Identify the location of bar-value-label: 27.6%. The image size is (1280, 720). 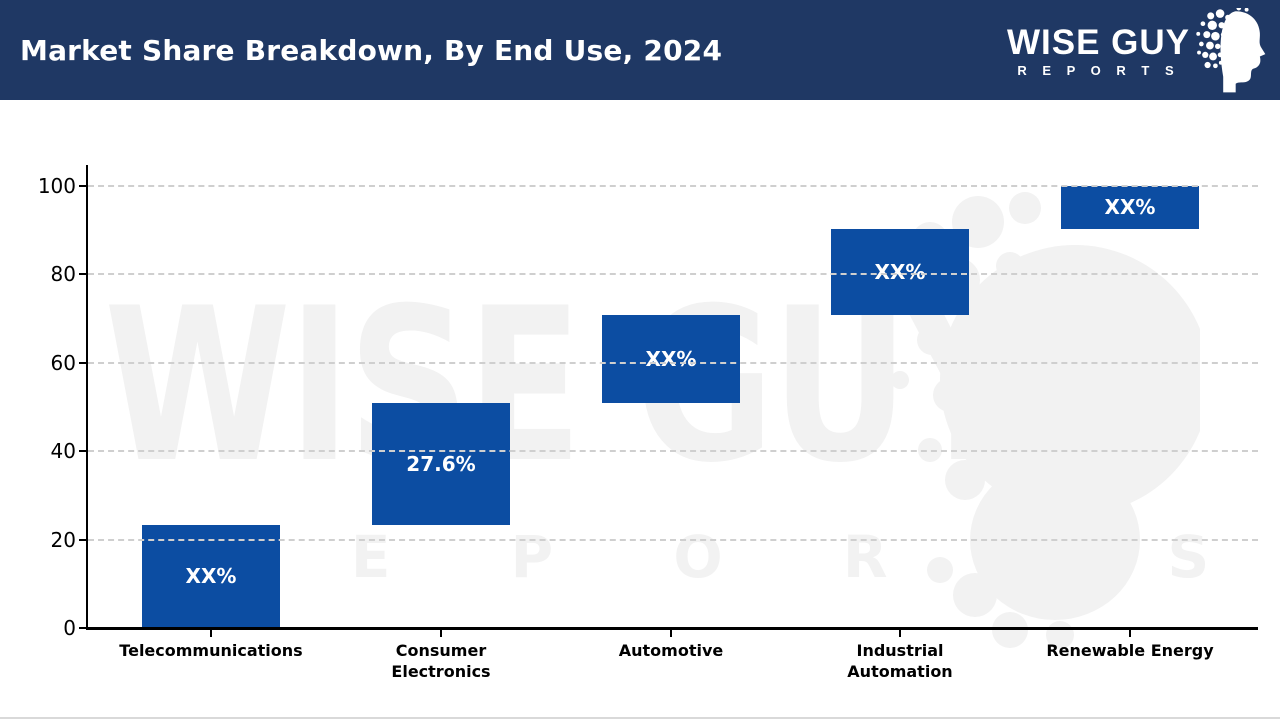
(441, 463).